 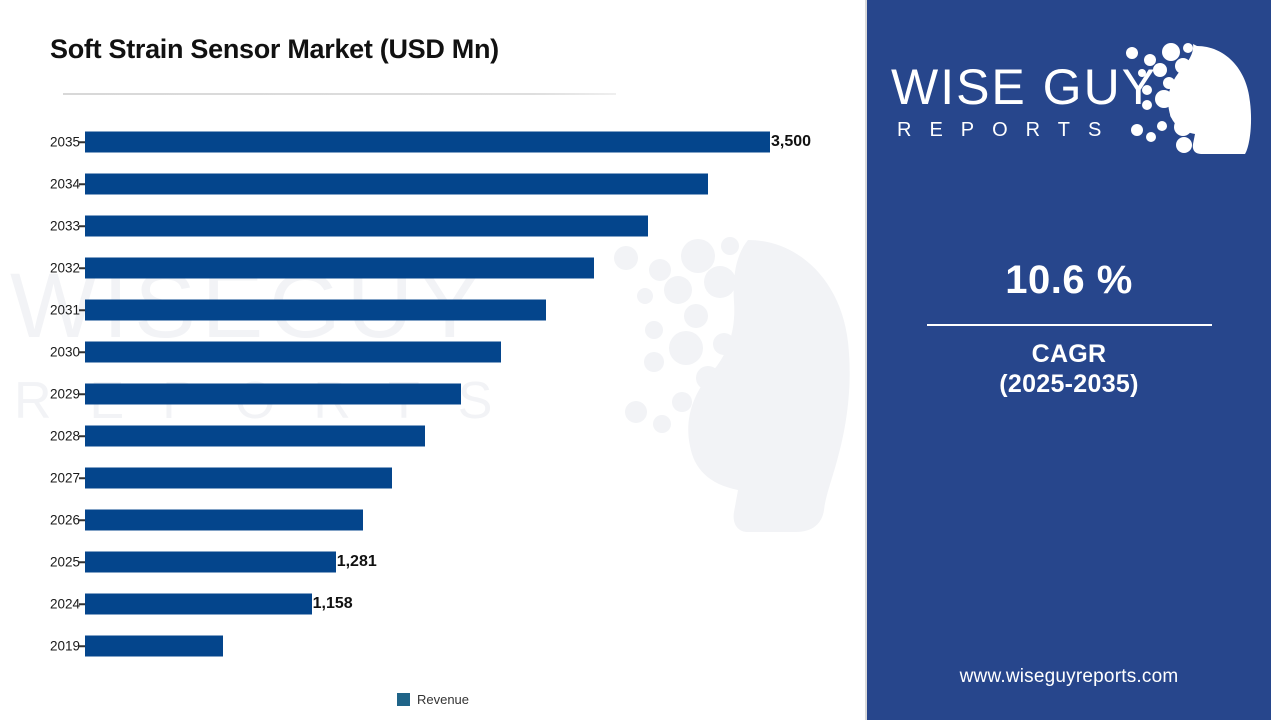 What do you see at coordinates (1069, 383) in the screenshot?
I see `cagr-caption-line2: (2025-2035)` at bounding box center [1069, 383].